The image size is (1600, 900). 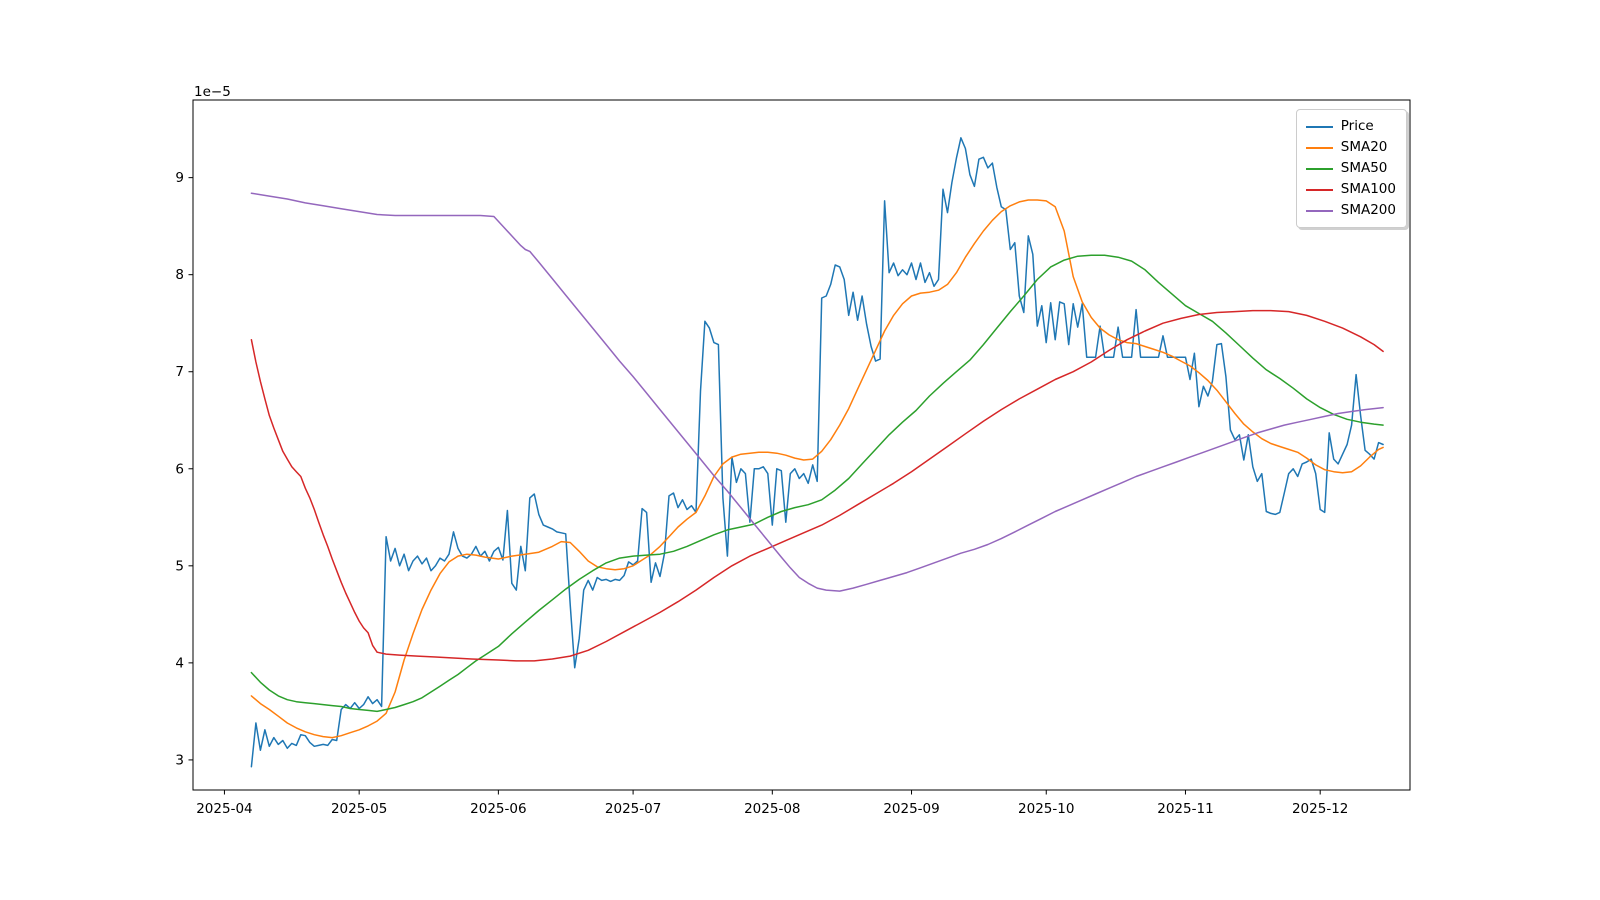 I want to click on legend-line-sample-sma200, so click(x=1319, y=210).